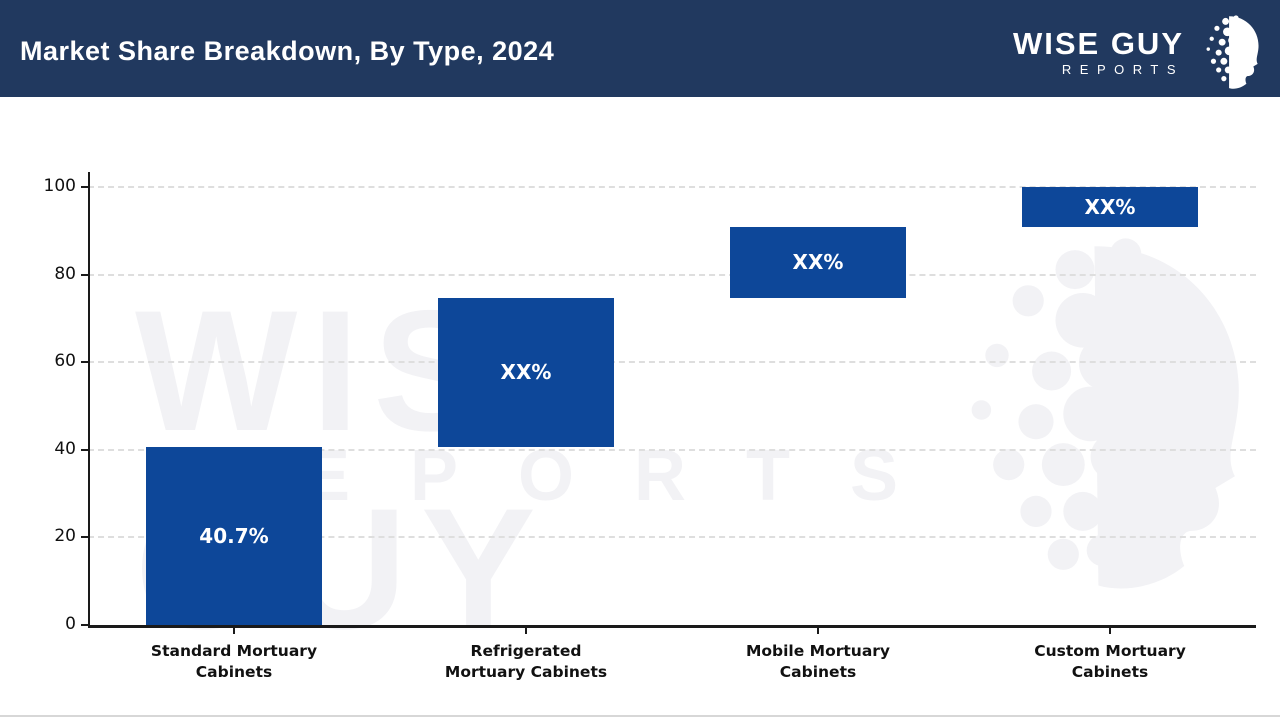 The width and height of the screenshot is (1280, 720). What do you see at coordinates (672, 626) in the screenshot?
I see `x-axis-line` at bounding box center [672, 626].